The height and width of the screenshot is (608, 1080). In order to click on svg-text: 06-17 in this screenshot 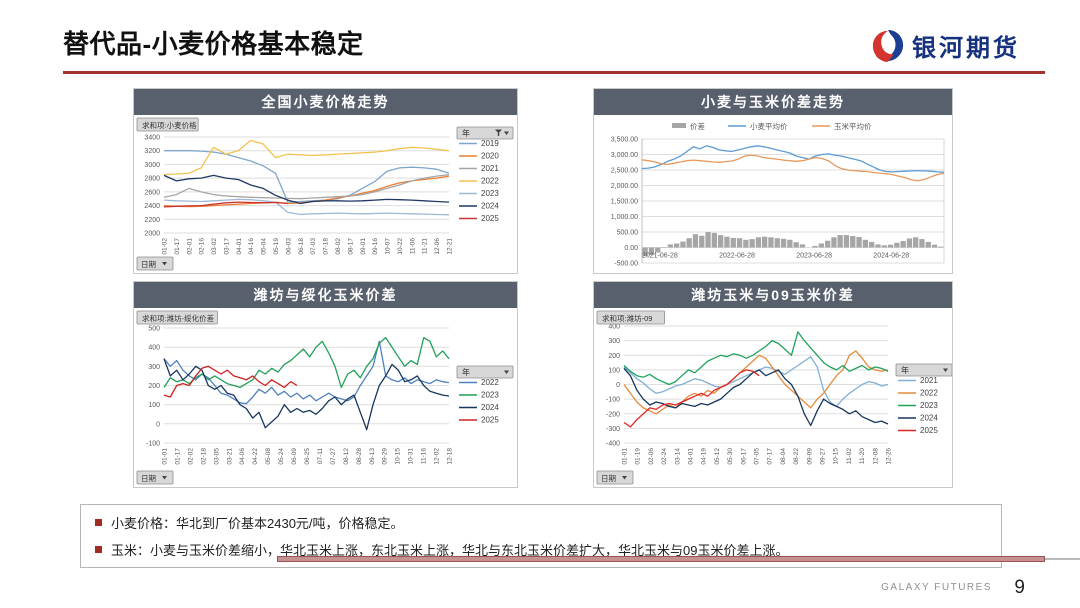, I will do `click(743, 456)`.